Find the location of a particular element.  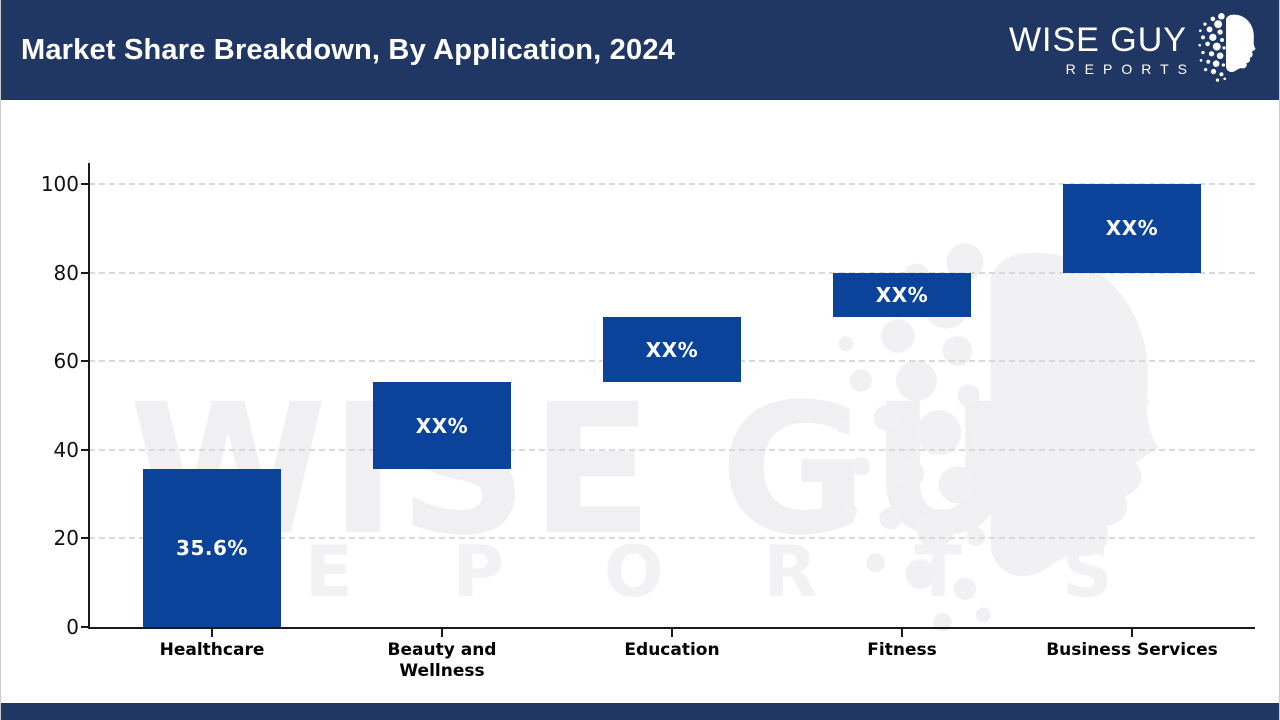

bar-value-label-business-services: XX% is located at coordinates (1132, 228).